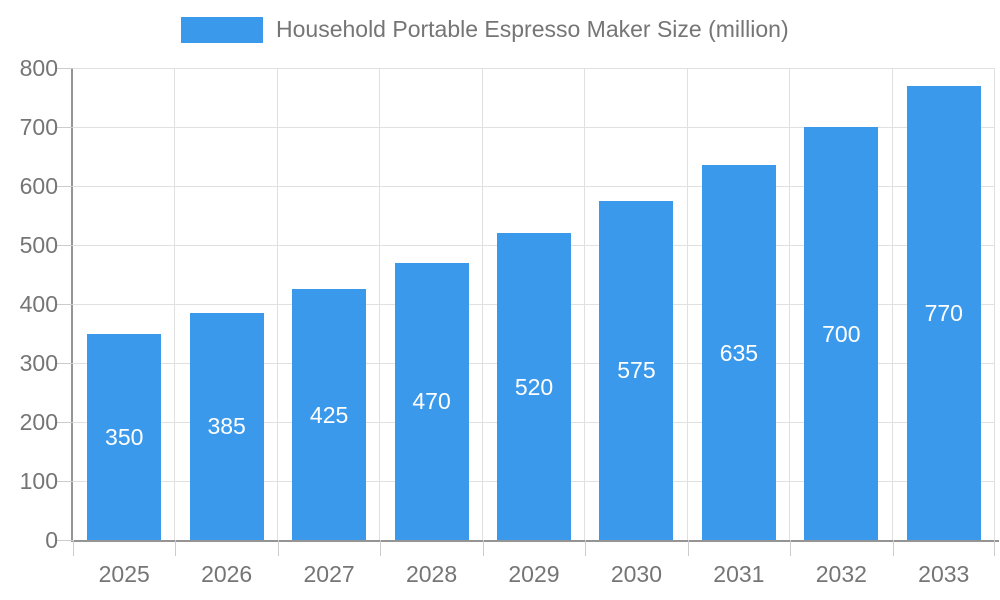  I want to click on y-tick-label: 200, so click(38, 422).